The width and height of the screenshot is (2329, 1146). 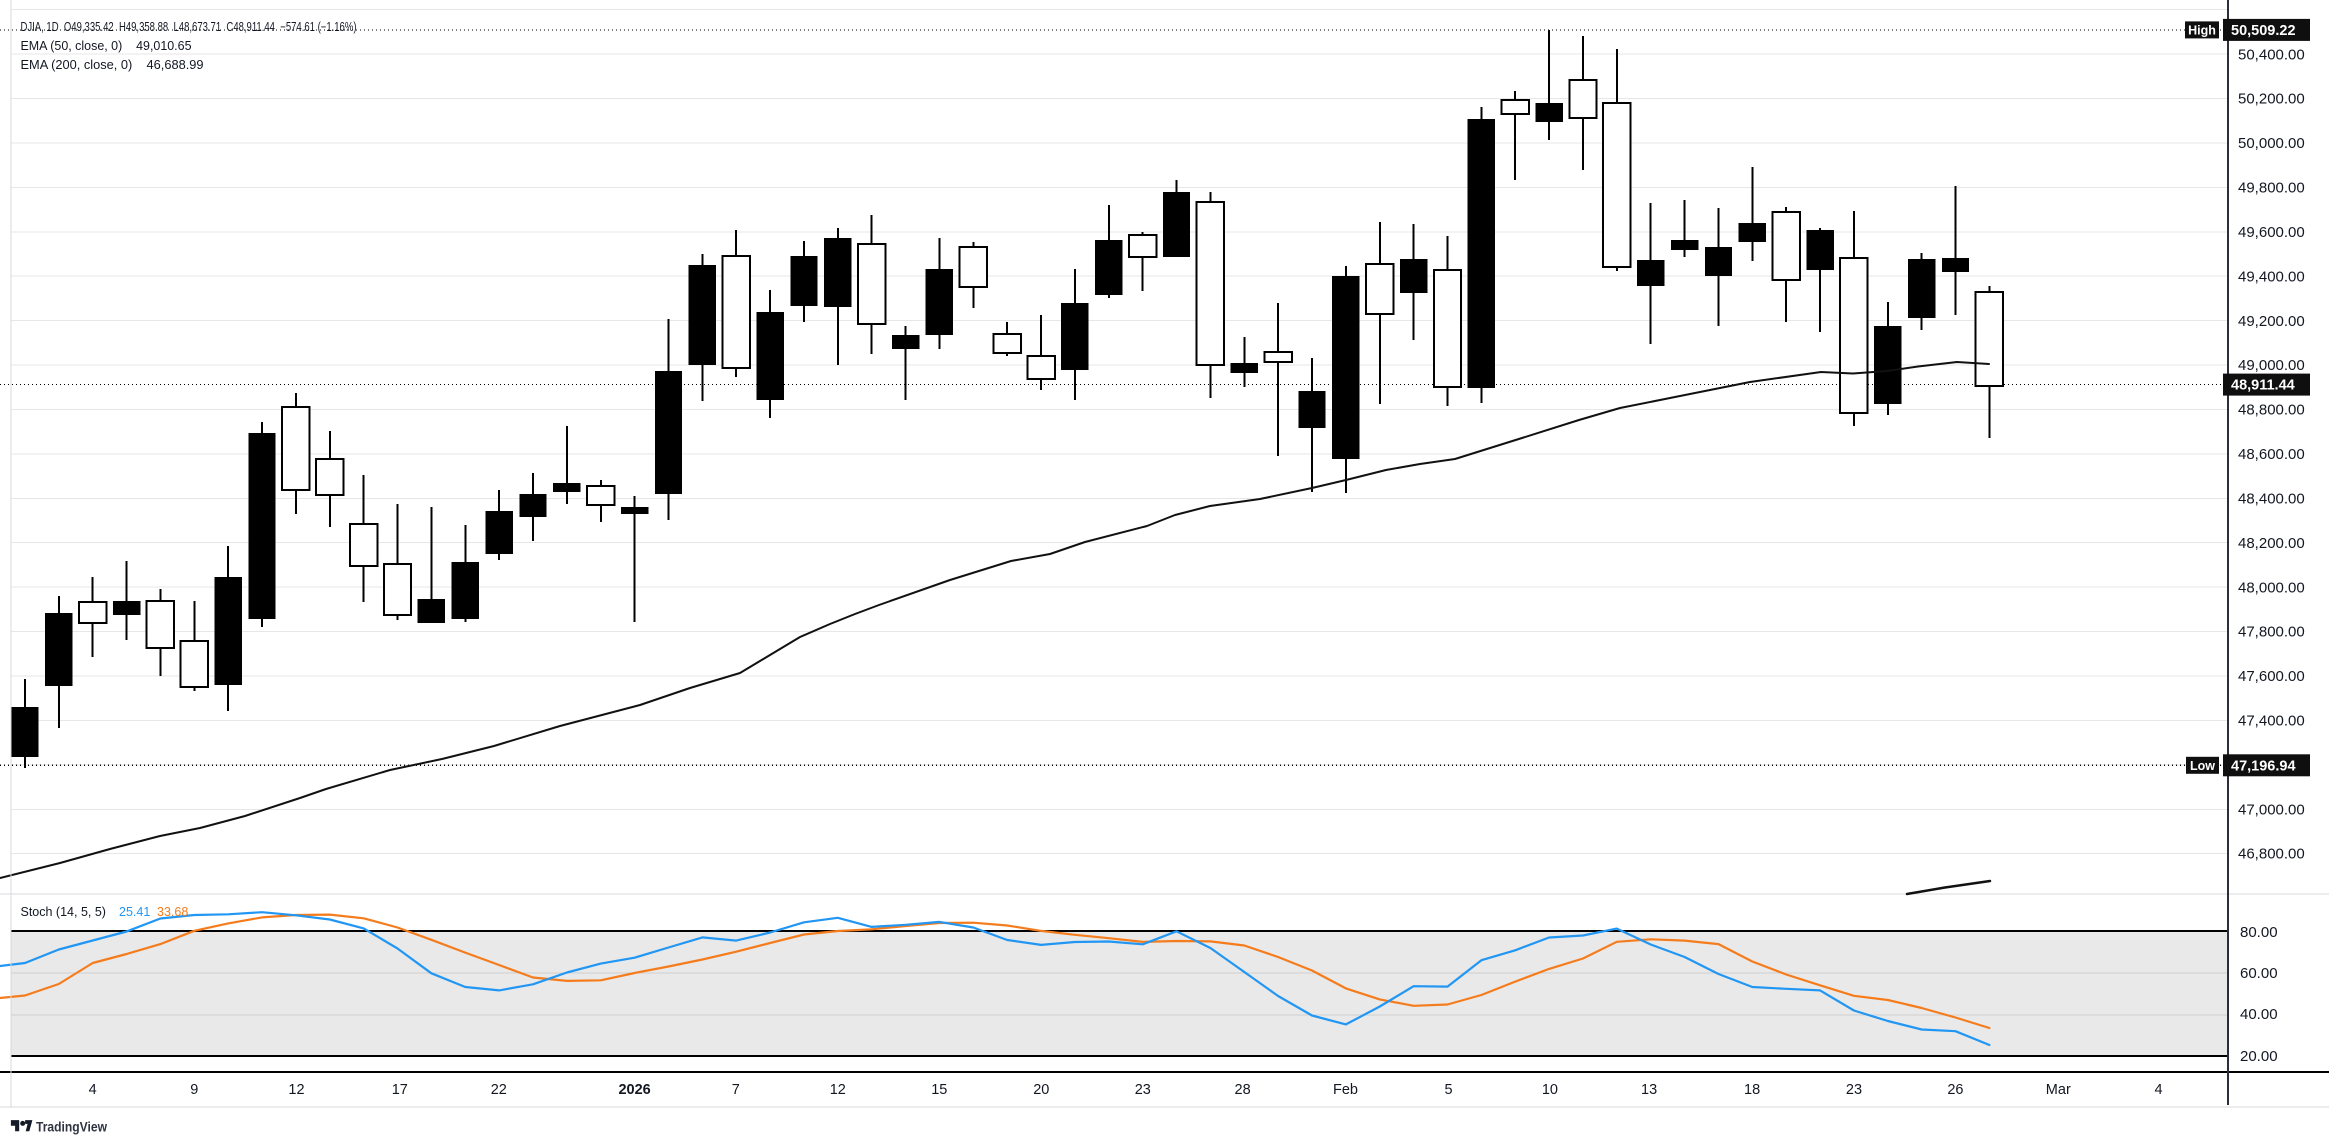 I want to click on svg-text: 40.00, so click(x=2259, y=1014).